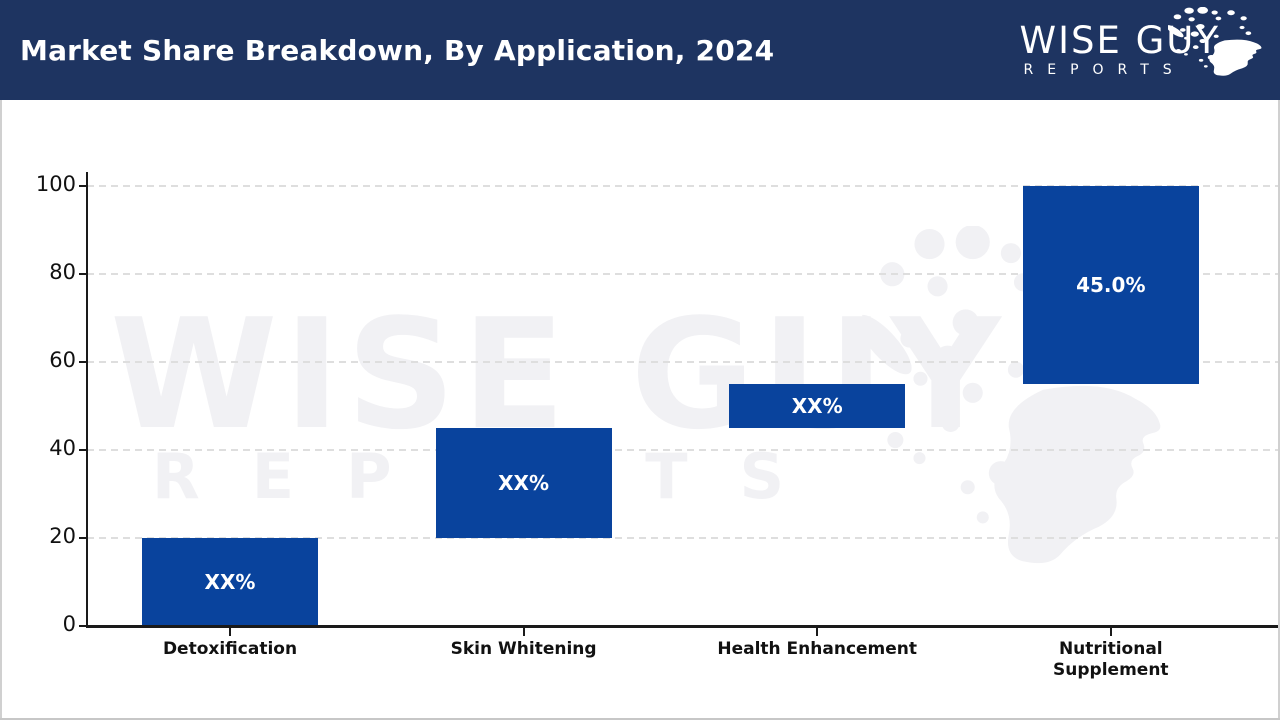 This screenshot has height=720, width=1280. Describe the element at coordinates (1119, 40) in the screenshot. I see `logo-line1: WISE GUY` at that location.